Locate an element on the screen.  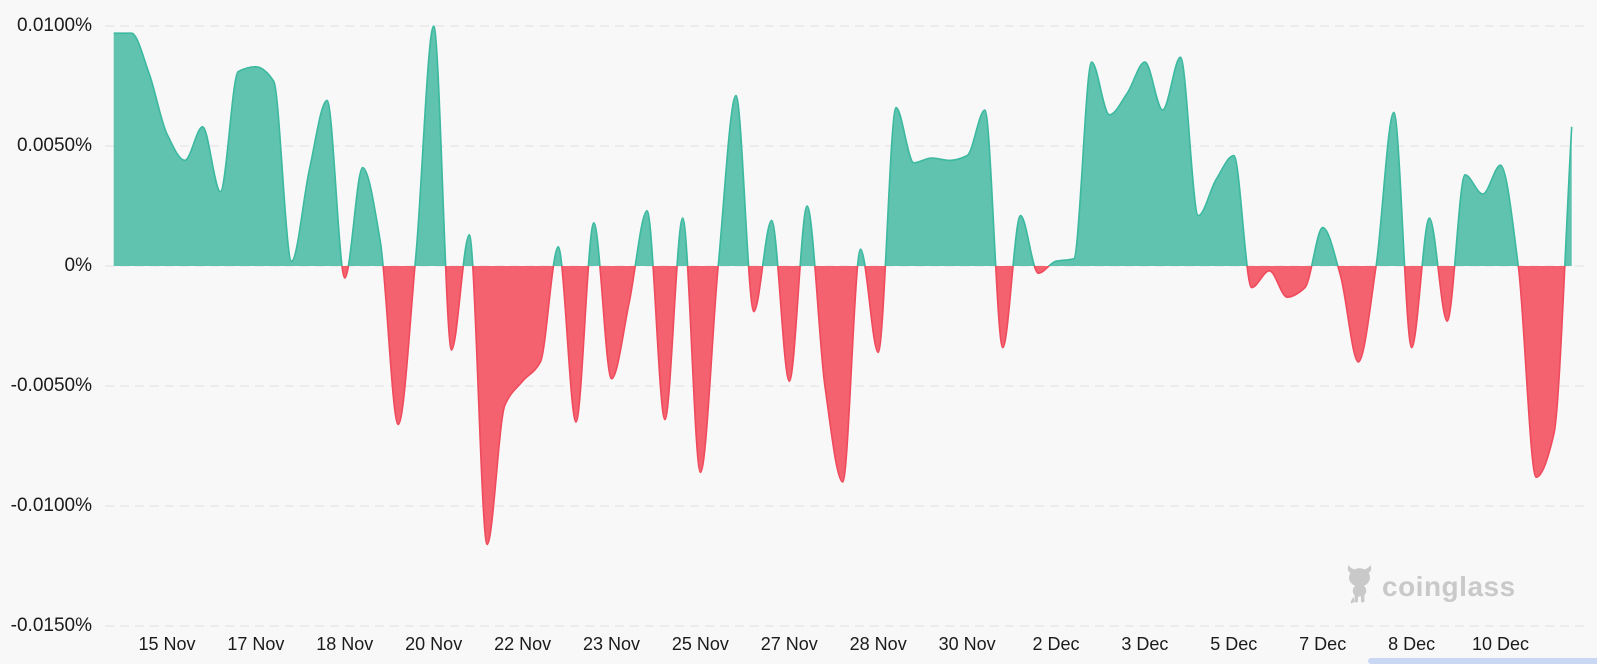
x-axis-label: 28 Nov is located at coordinates (878, 644).